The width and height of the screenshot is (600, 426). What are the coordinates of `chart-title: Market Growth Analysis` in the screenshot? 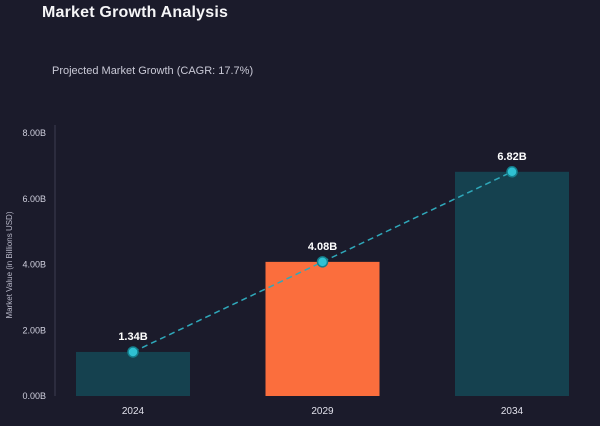 It's located at (135, 12).